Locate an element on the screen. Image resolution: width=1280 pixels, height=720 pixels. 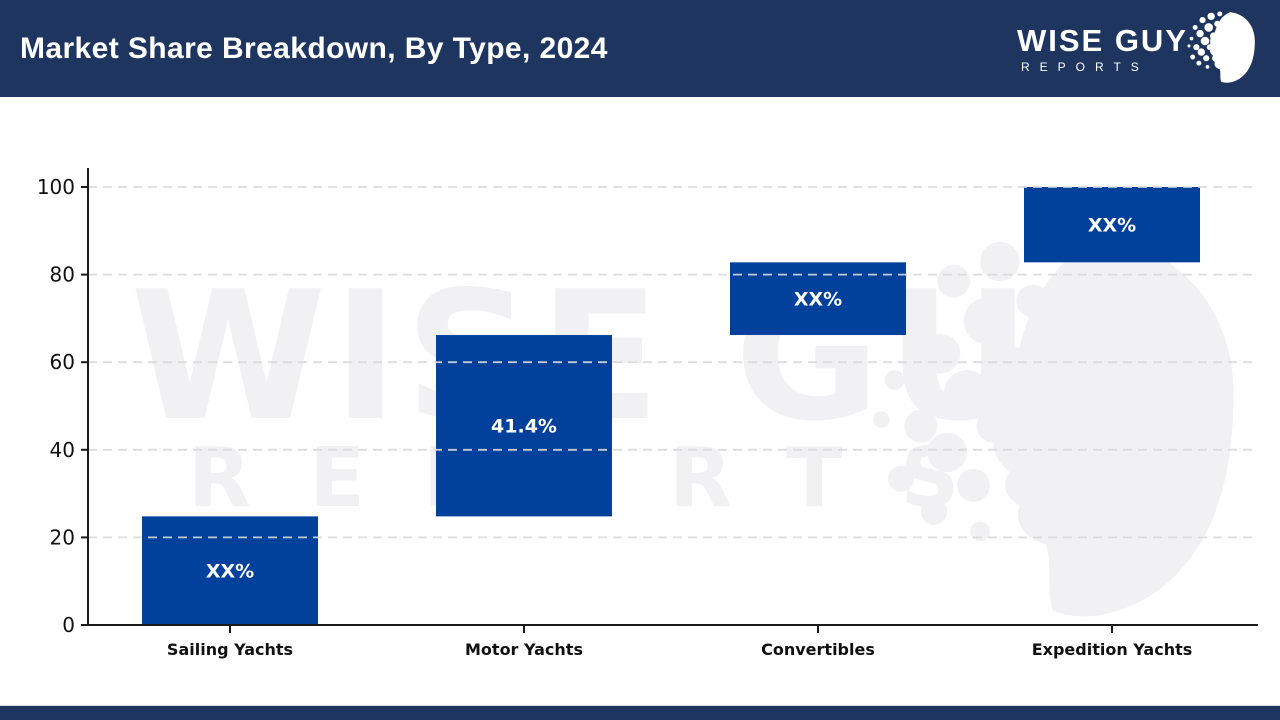
y-tick-label: 20 is located at coordinates (62, 537).